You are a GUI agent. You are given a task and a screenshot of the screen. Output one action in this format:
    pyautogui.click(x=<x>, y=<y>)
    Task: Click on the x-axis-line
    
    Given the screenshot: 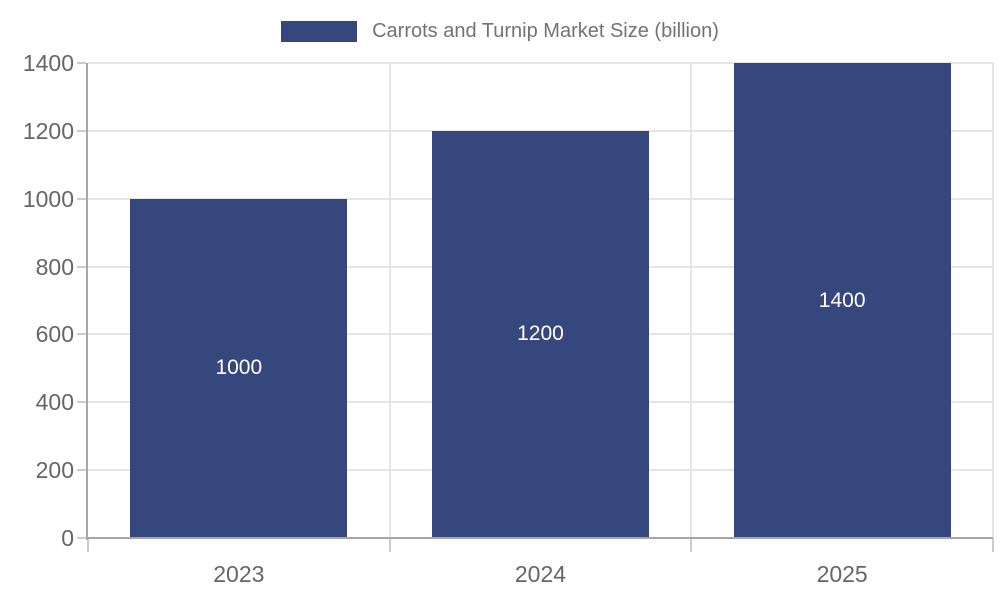 What is the action you would take?
    pyautogui.click(x=539, y=538)
    